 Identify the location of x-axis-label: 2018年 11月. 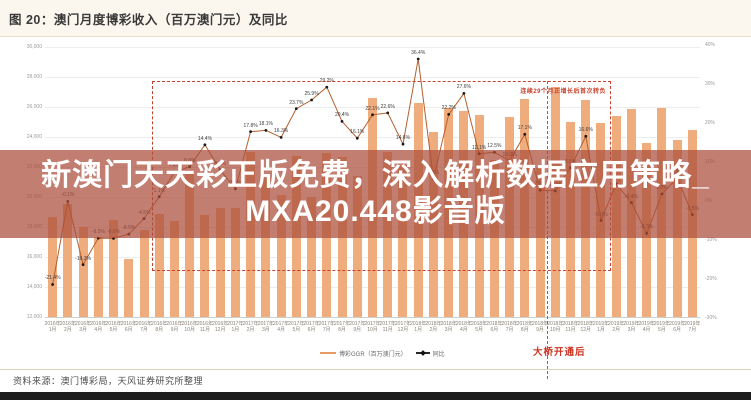
(570, 327).